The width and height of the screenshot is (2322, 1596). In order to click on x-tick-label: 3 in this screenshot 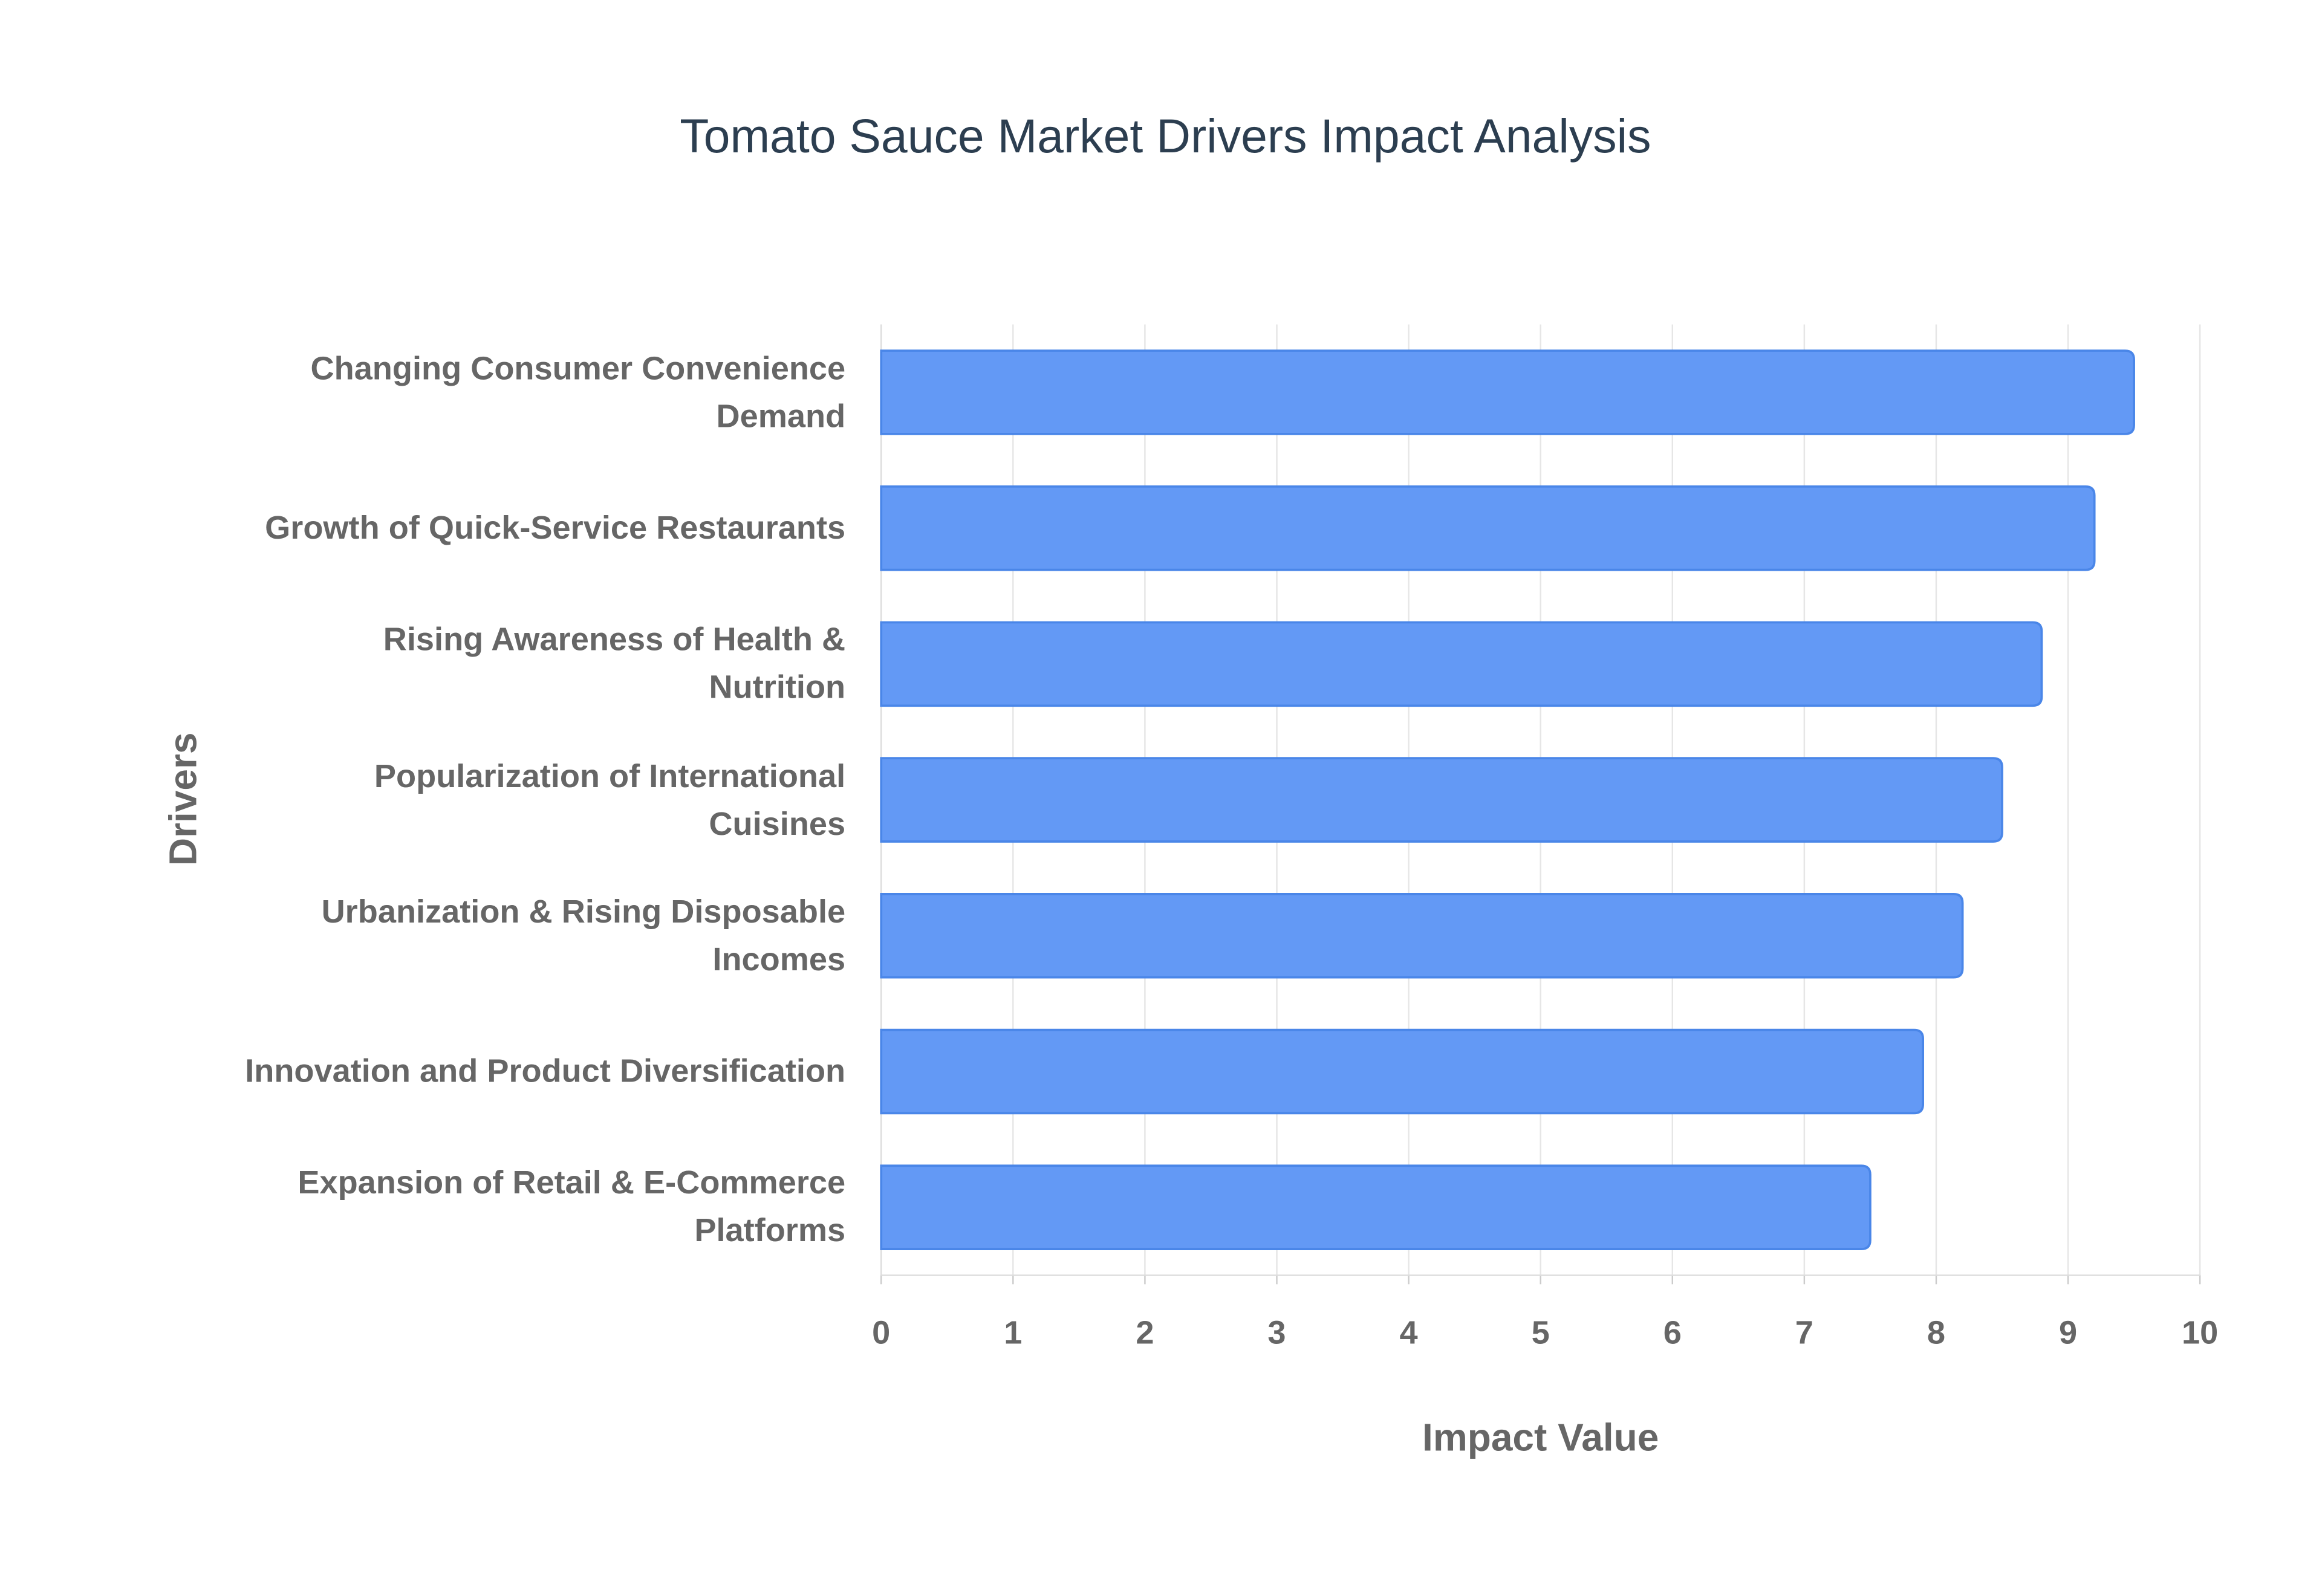, I will do `click(1276, 1332)`.